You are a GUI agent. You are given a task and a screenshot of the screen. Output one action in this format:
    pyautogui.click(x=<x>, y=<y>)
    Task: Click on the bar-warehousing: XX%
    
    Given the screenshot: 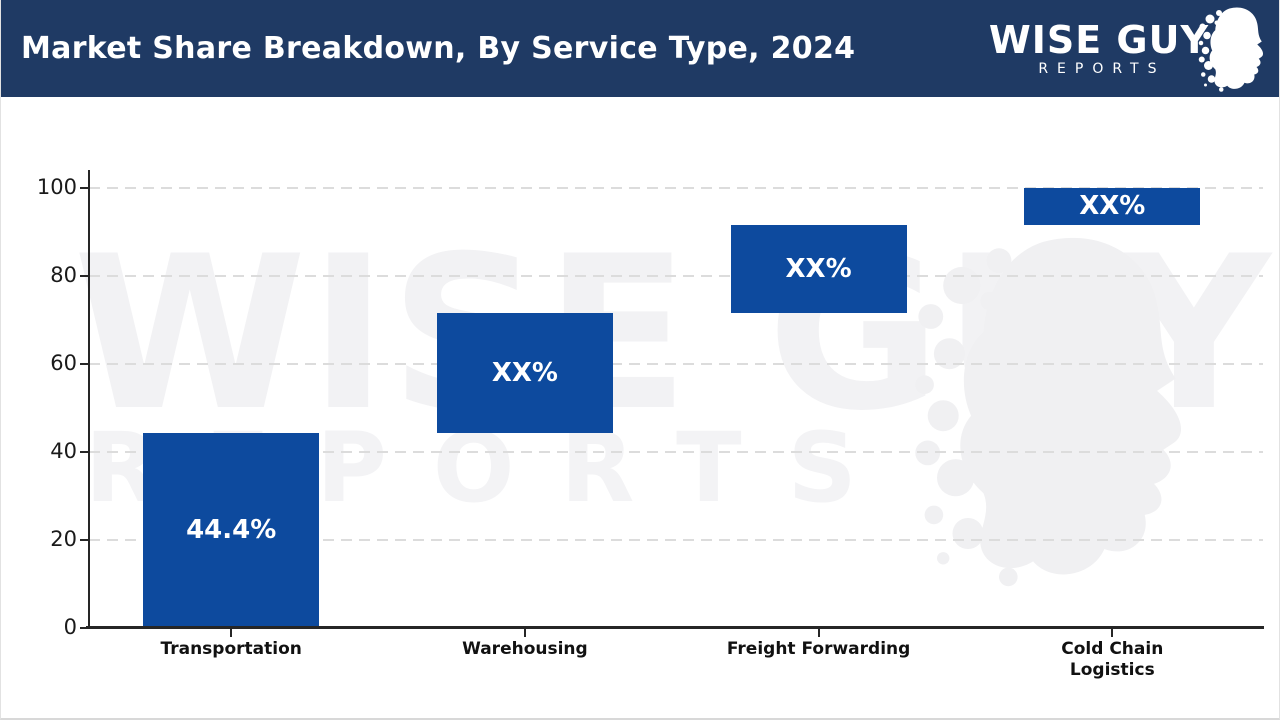 What is the action you would take?
    pyautogui.click(x=524, y=372)
    